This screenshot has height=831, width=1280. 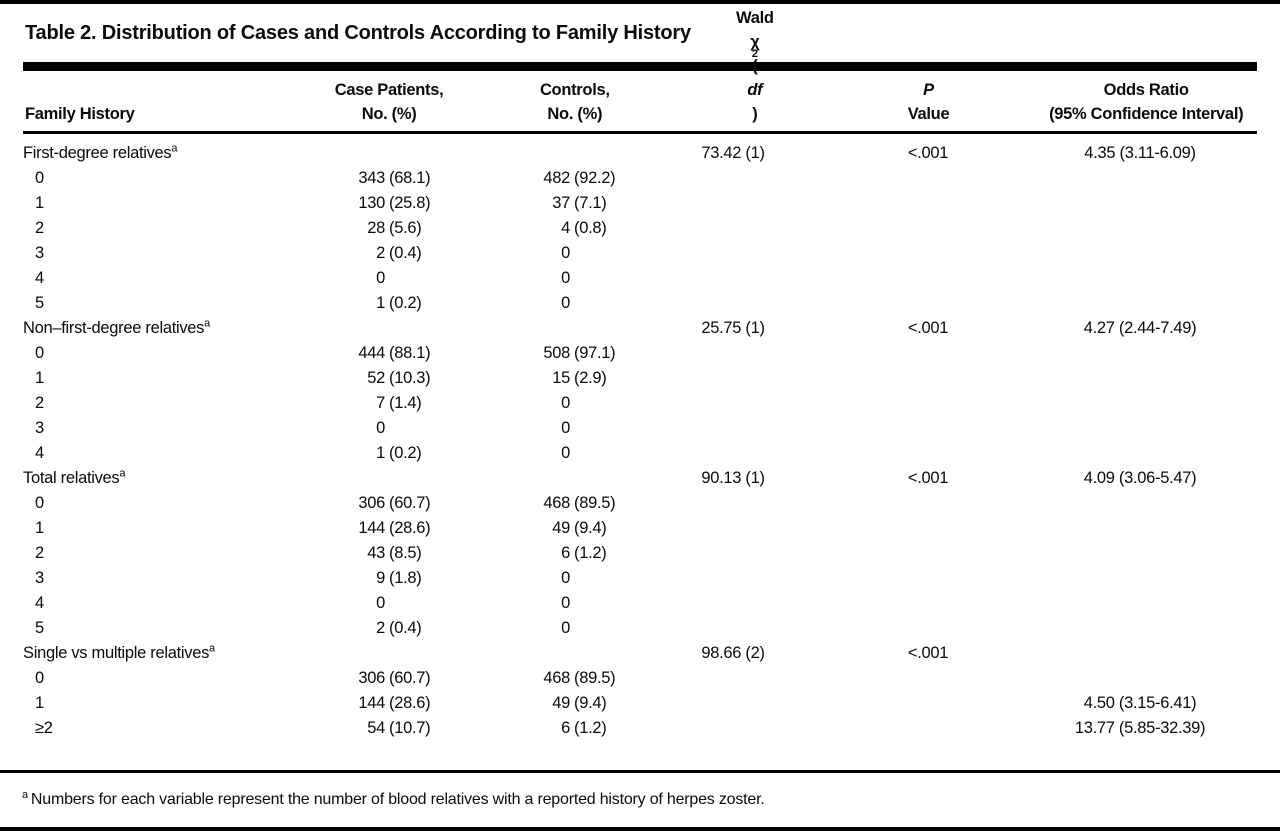 What do you see at coordinates (25, 794) in the screenshot?
I see `footnote-marker: a` at bounding box center [25, 794].